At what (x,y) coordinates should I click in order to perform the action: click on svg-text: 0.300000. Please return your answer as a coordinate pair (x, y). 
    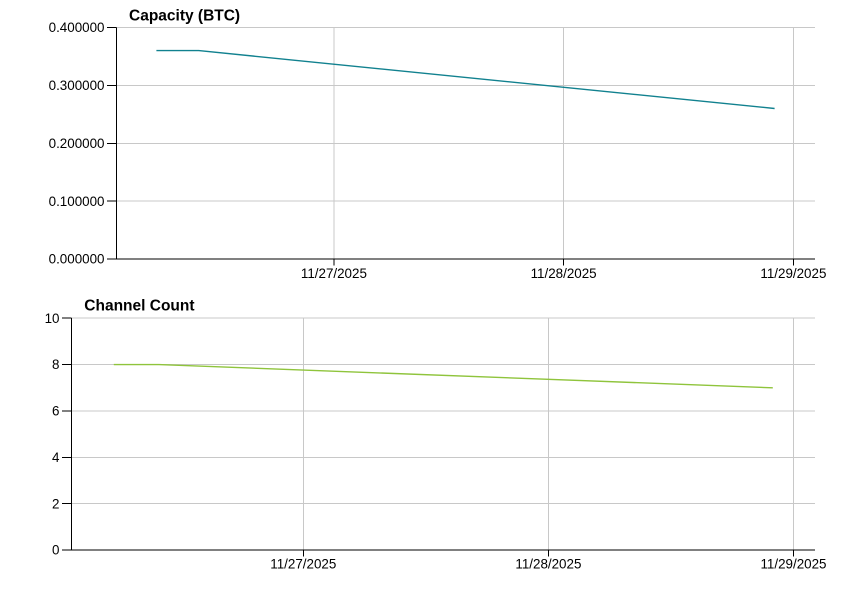
    Looking at the image, I should click on (77, 85).